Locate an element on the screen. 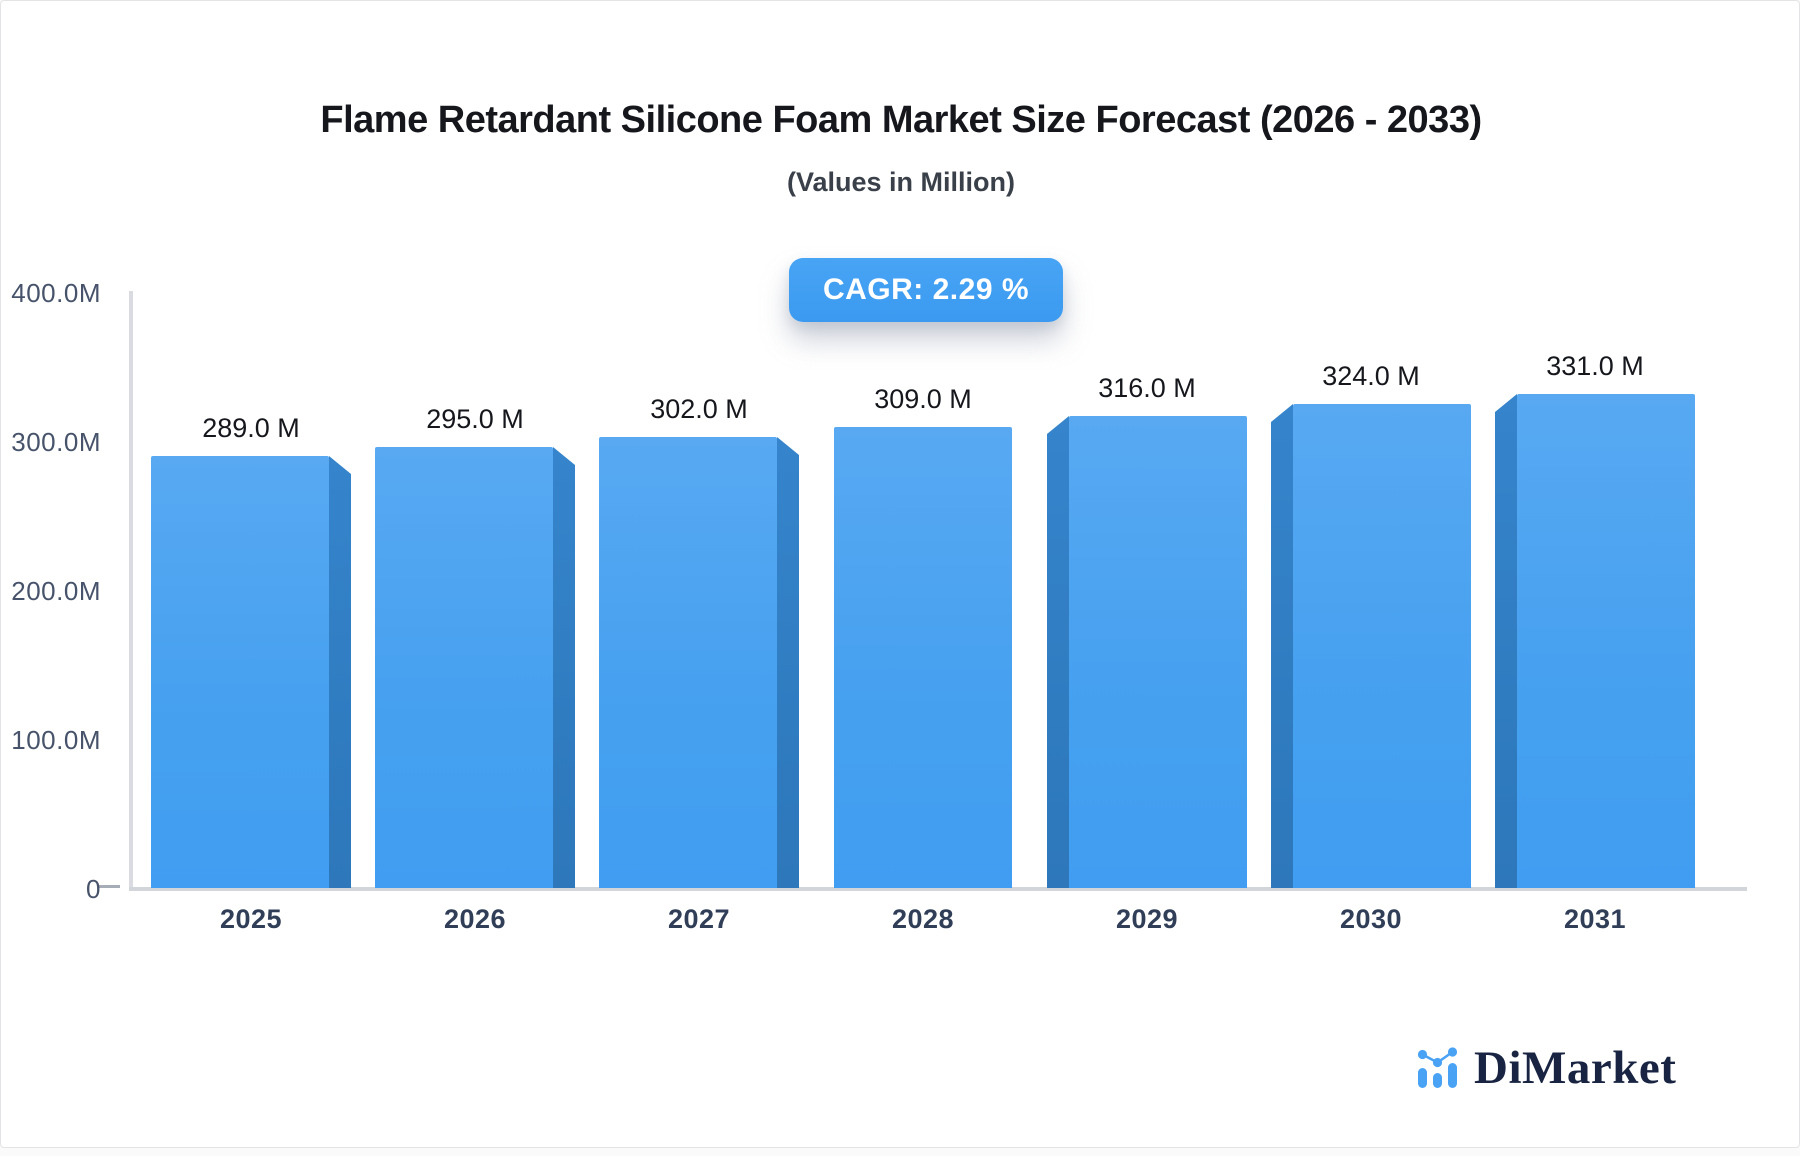  bar-2026 is located at coordinates (475, 667).